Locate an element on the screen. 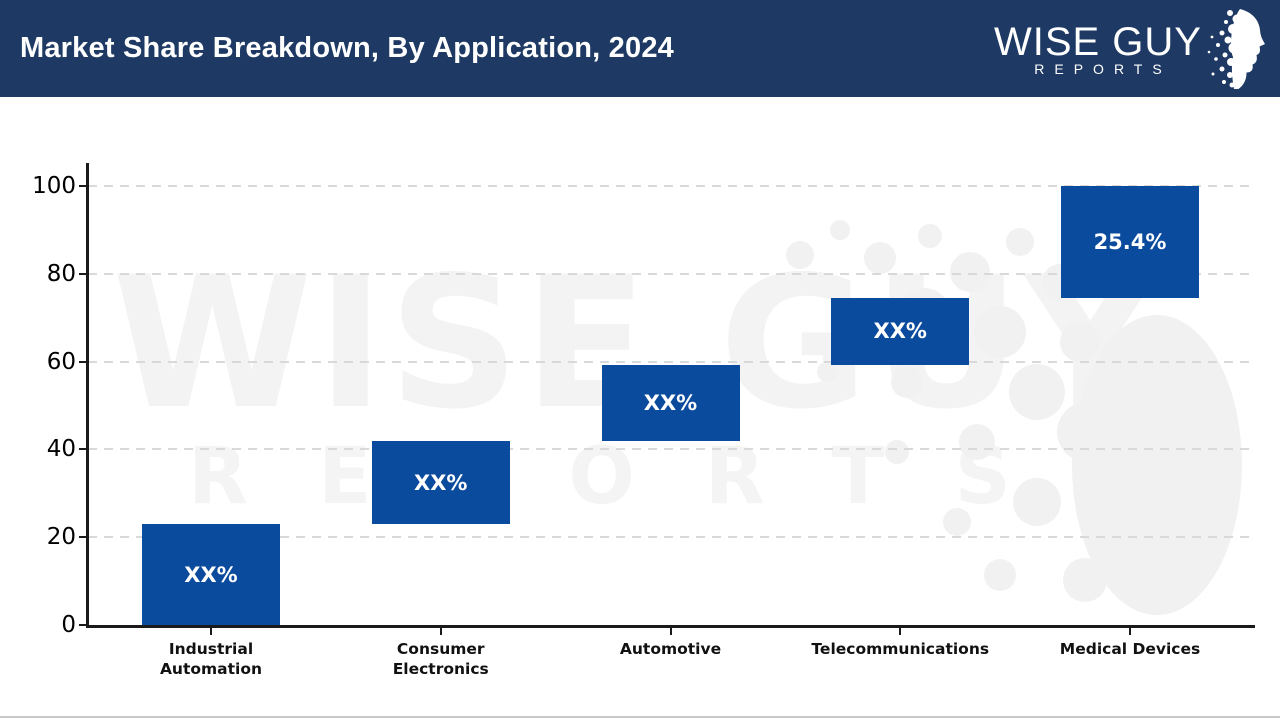  x-tick-label-consumer-electronics: Consumer Electronics is located at coordinates (441, 659).